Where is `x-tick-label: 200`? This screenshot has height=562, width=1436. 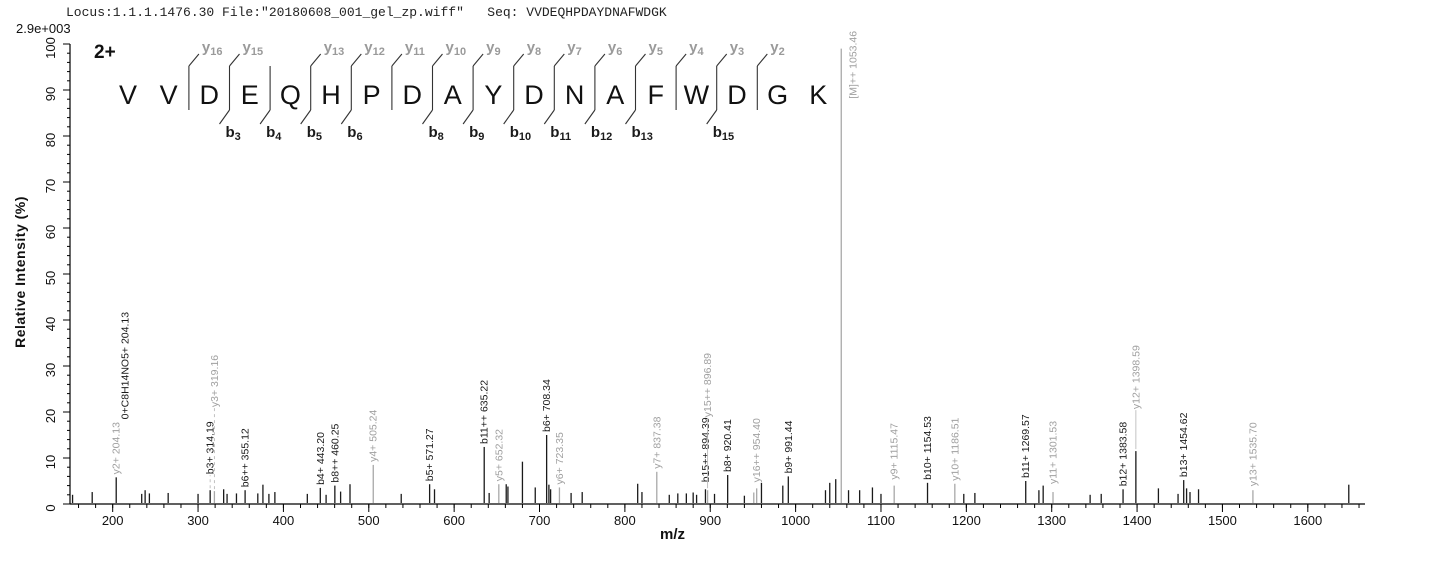
x-tick-label: 200 is located at coordinates (113, 520).